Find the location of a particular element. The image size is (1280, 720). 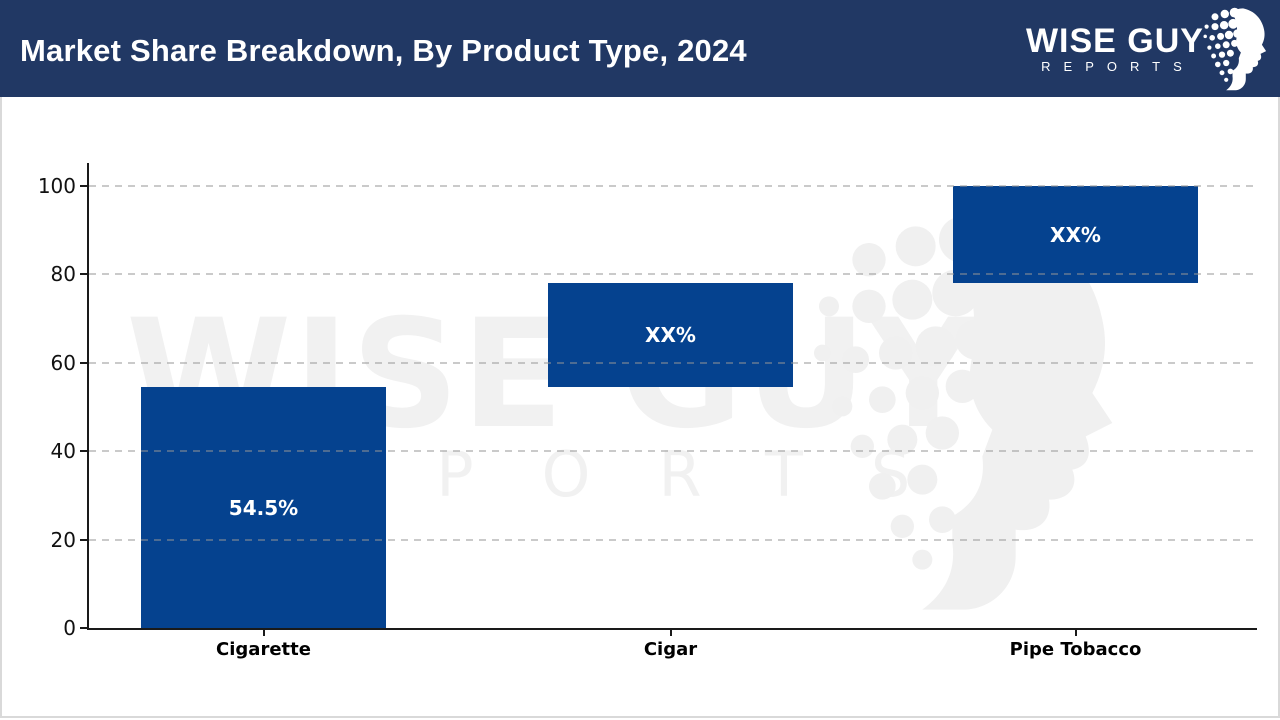

category-label: Cigar is located at coordinates (670, 649).